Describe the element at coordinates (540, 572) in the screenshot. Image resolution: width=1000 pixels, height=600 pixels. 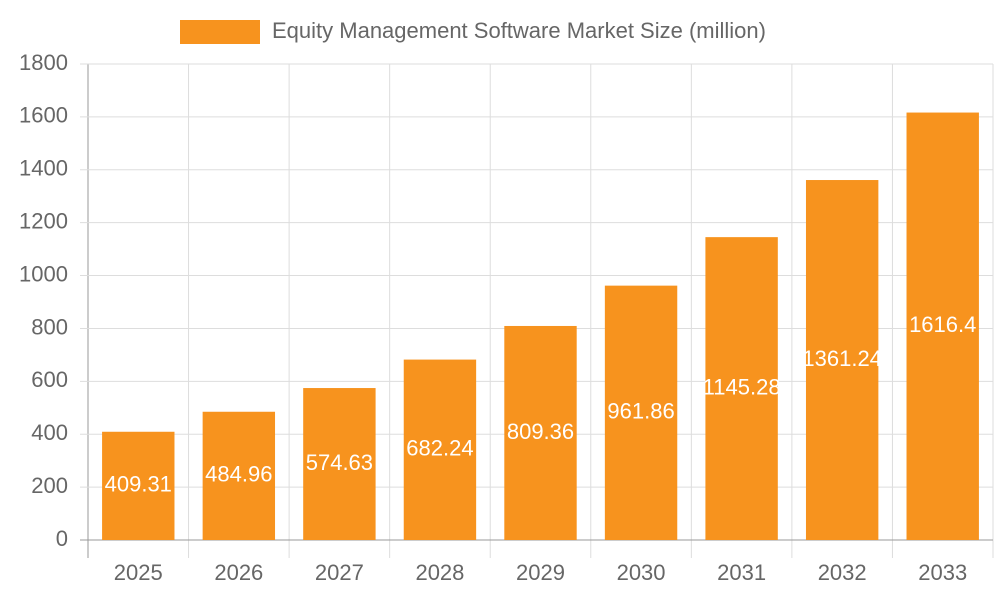
I see `x-tick-label: 2029` at that location.